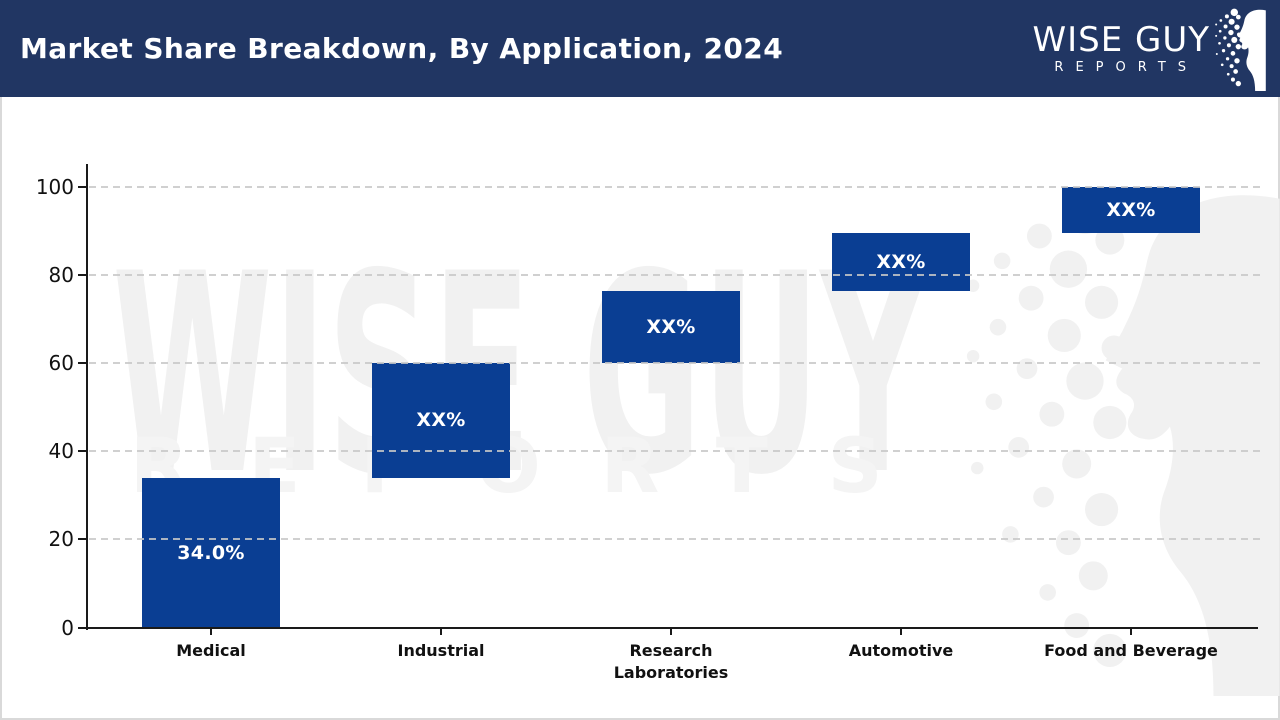  I want to click on y-tick-label: 100, so click(54, 187).